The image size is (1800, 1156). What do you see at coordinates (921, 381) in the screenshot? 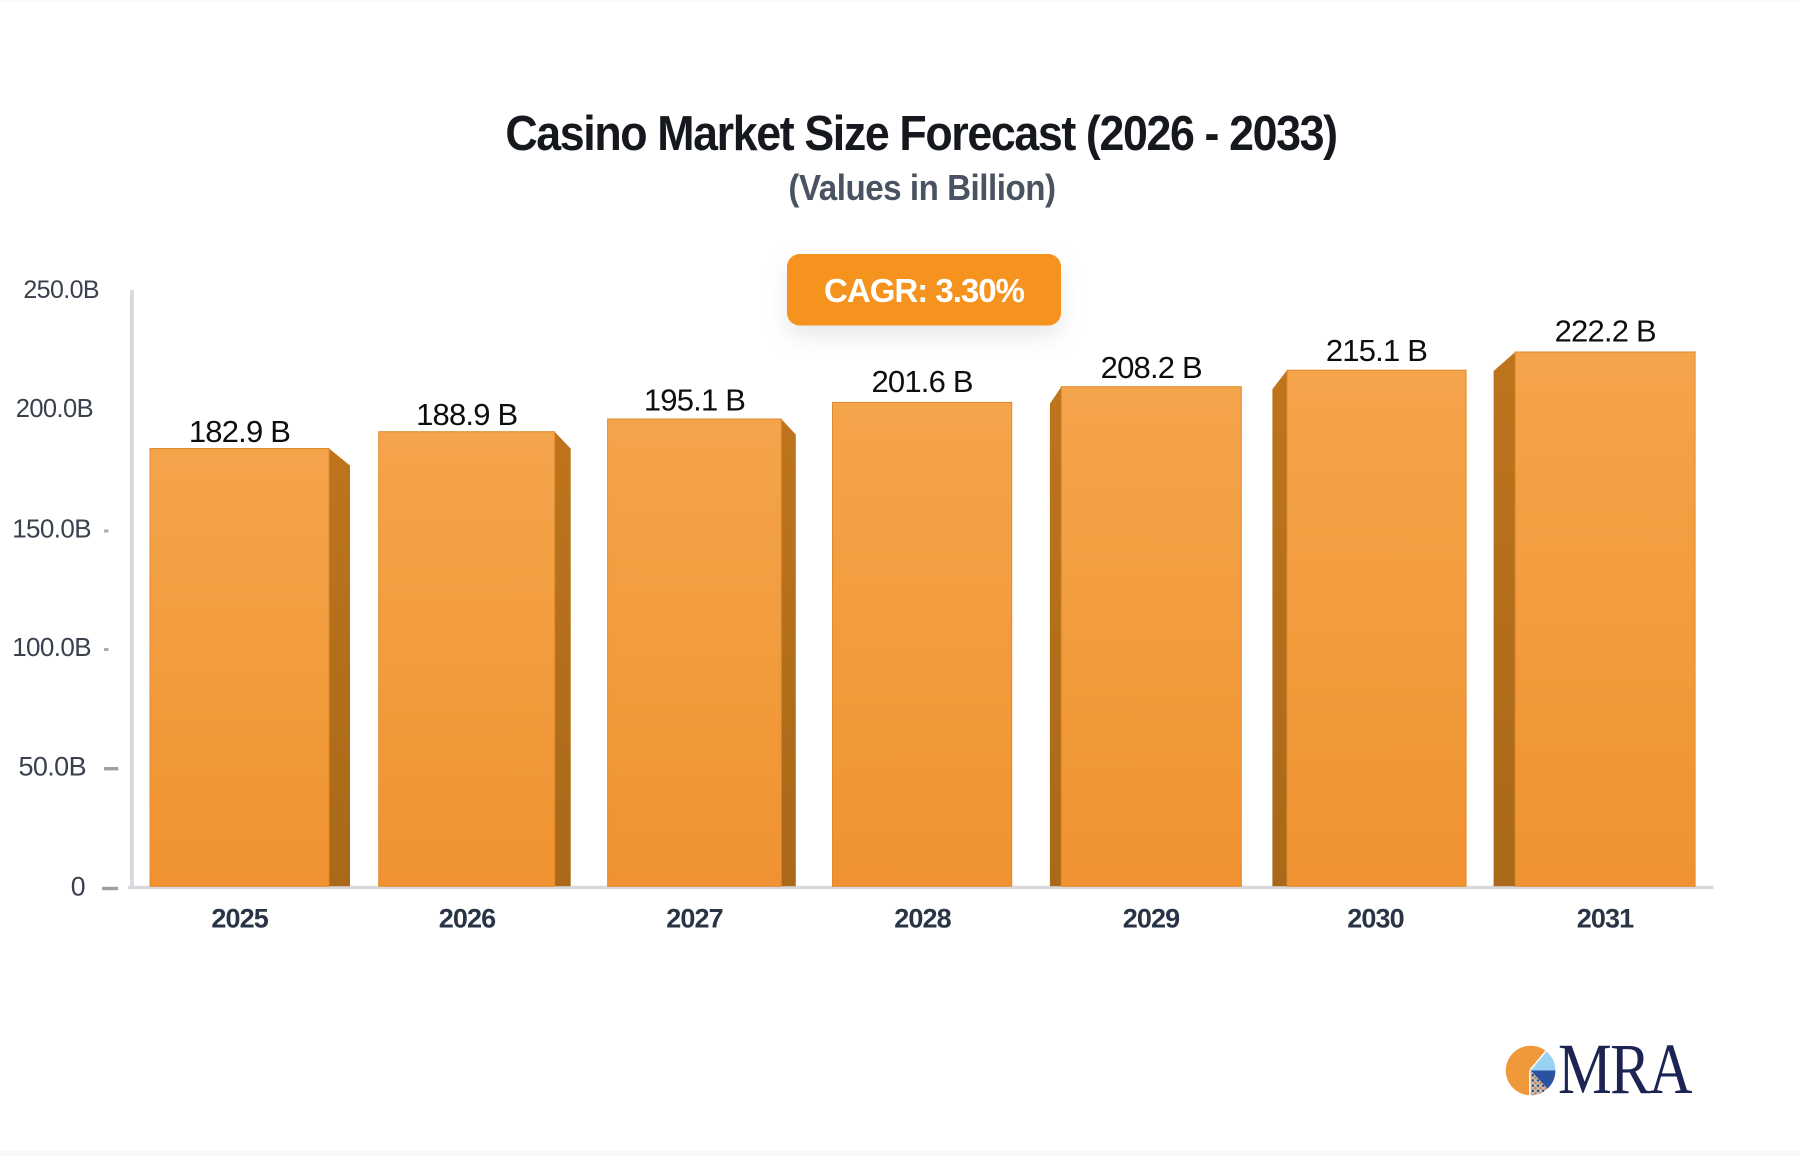
I see `svg-text: 201.6 B` at bounding box center [921, 381].